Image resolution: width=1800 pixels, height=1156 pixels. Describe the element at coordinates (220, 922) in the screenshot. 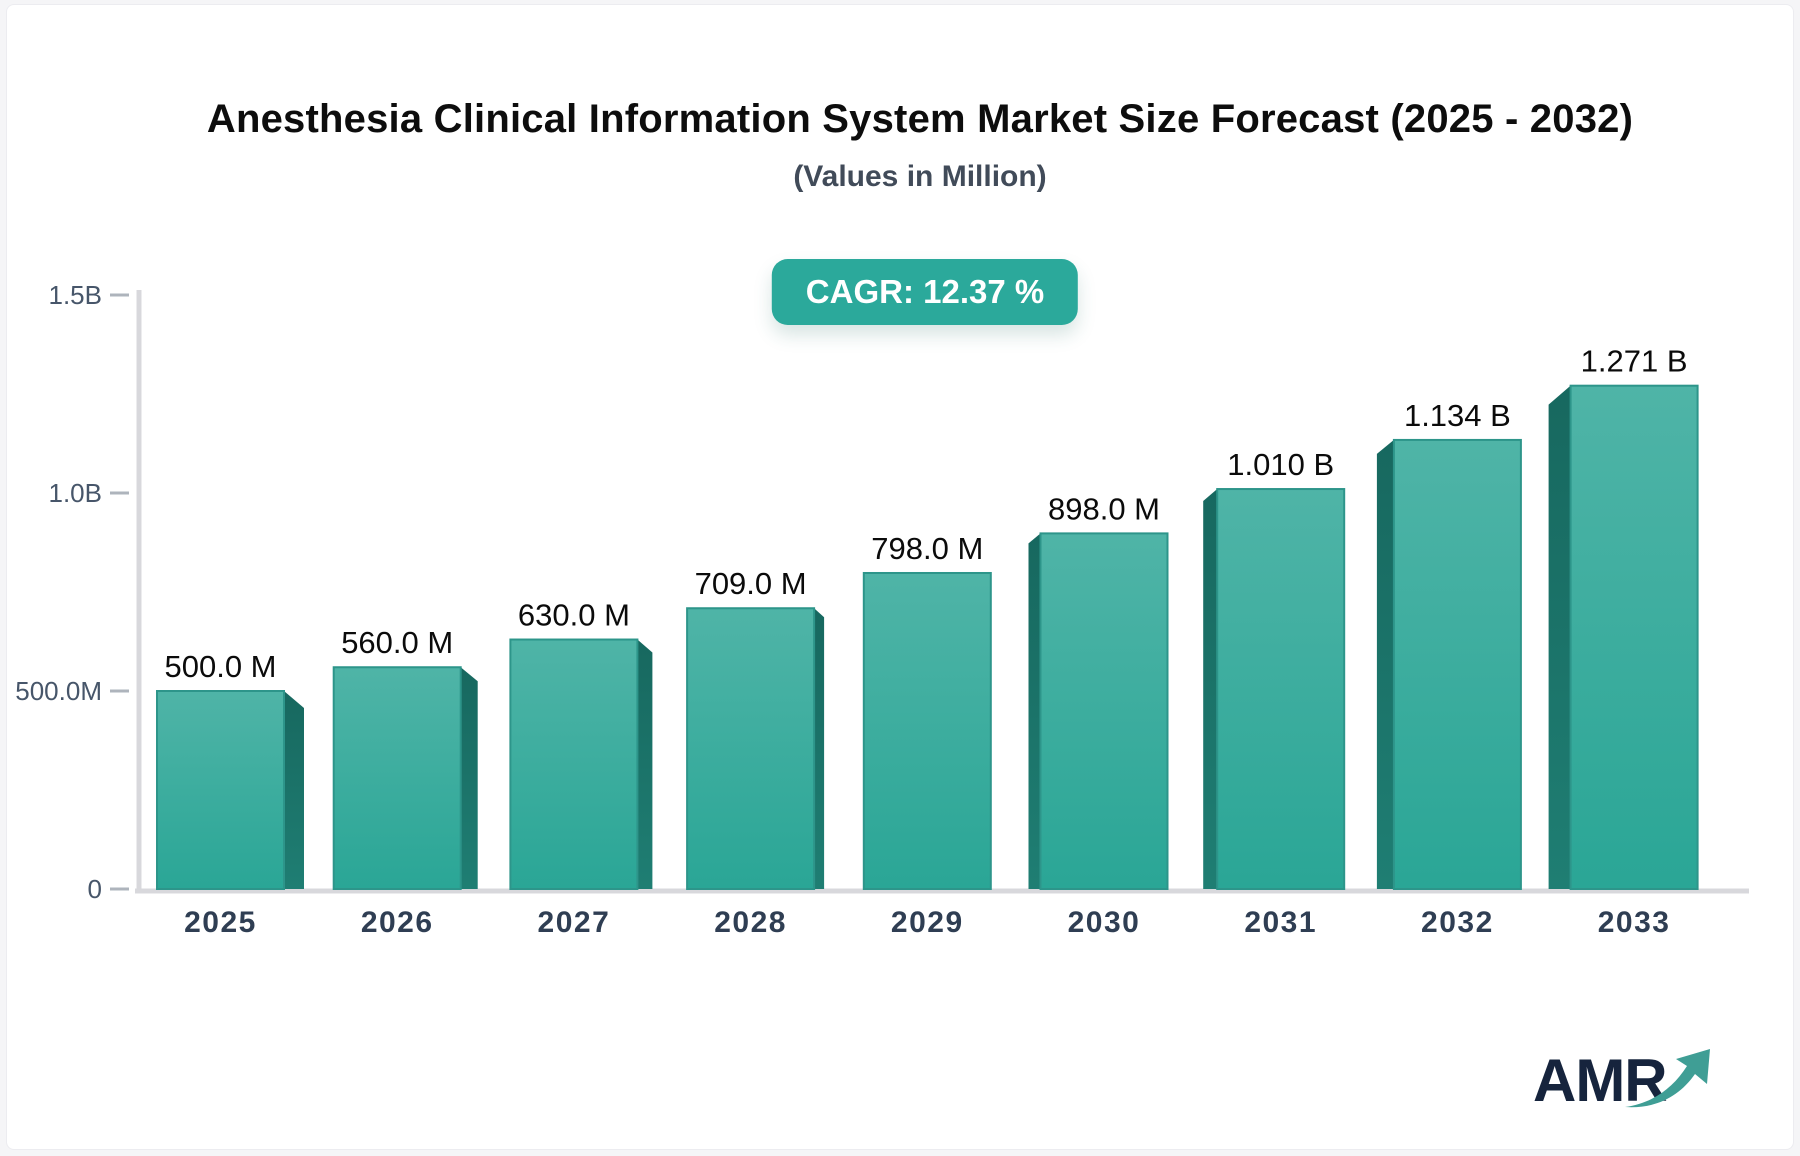

I see `x-category-label-2025: 2025` at that location.